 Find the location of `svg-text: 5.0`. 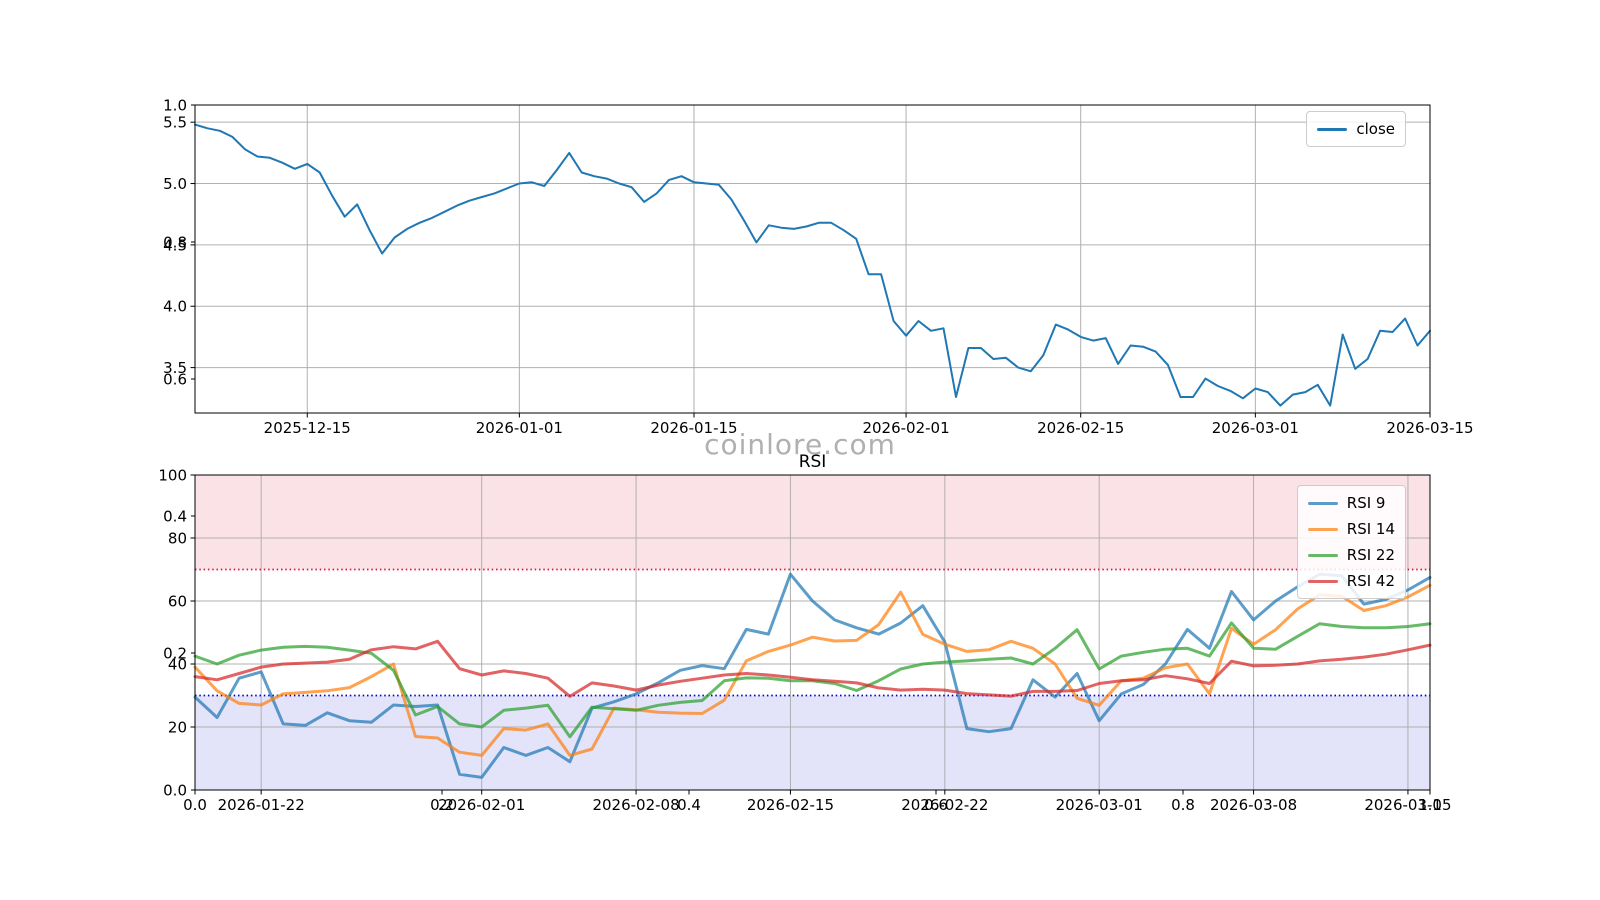

svg-text: 5.0 is located at coordinates (175, 184).